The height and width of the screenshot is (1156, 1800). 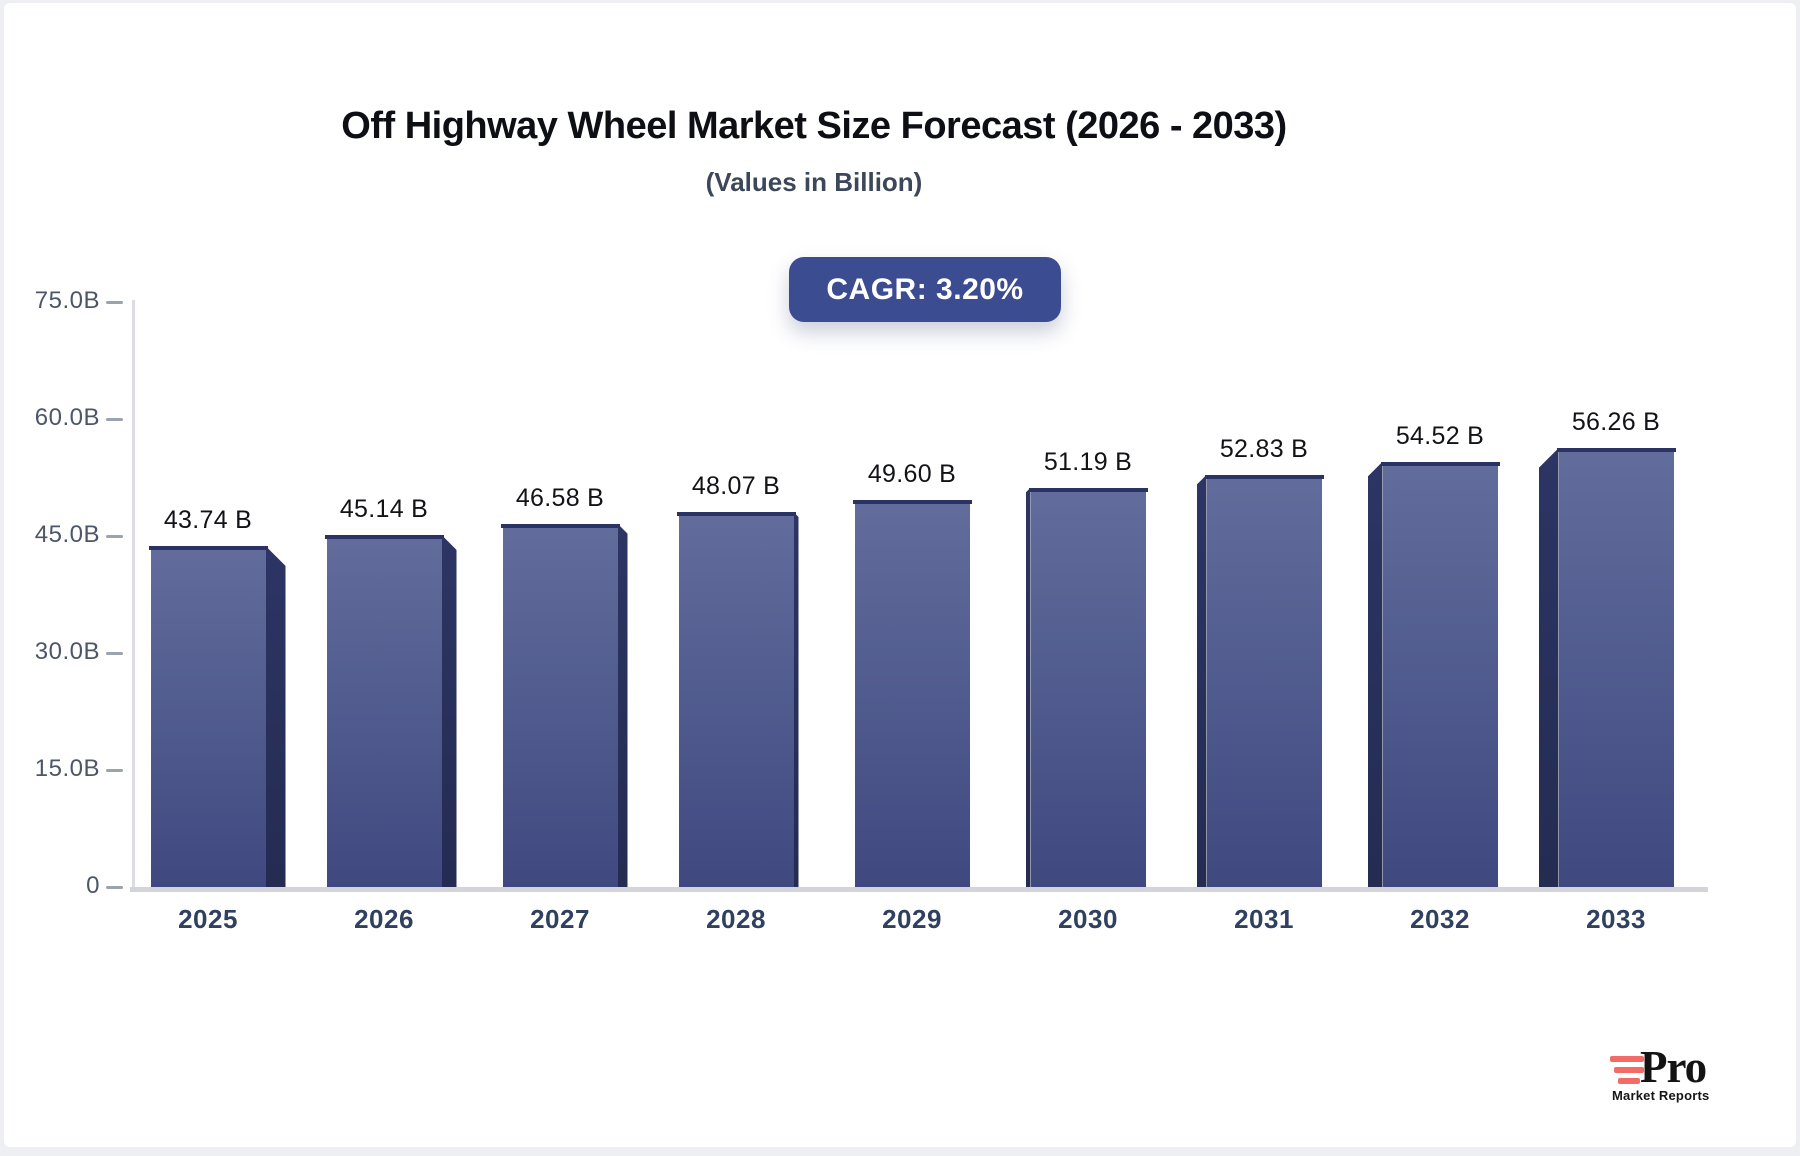 I want to click on bar-value-label: 54.52 B, so click(x=1440, y=435).